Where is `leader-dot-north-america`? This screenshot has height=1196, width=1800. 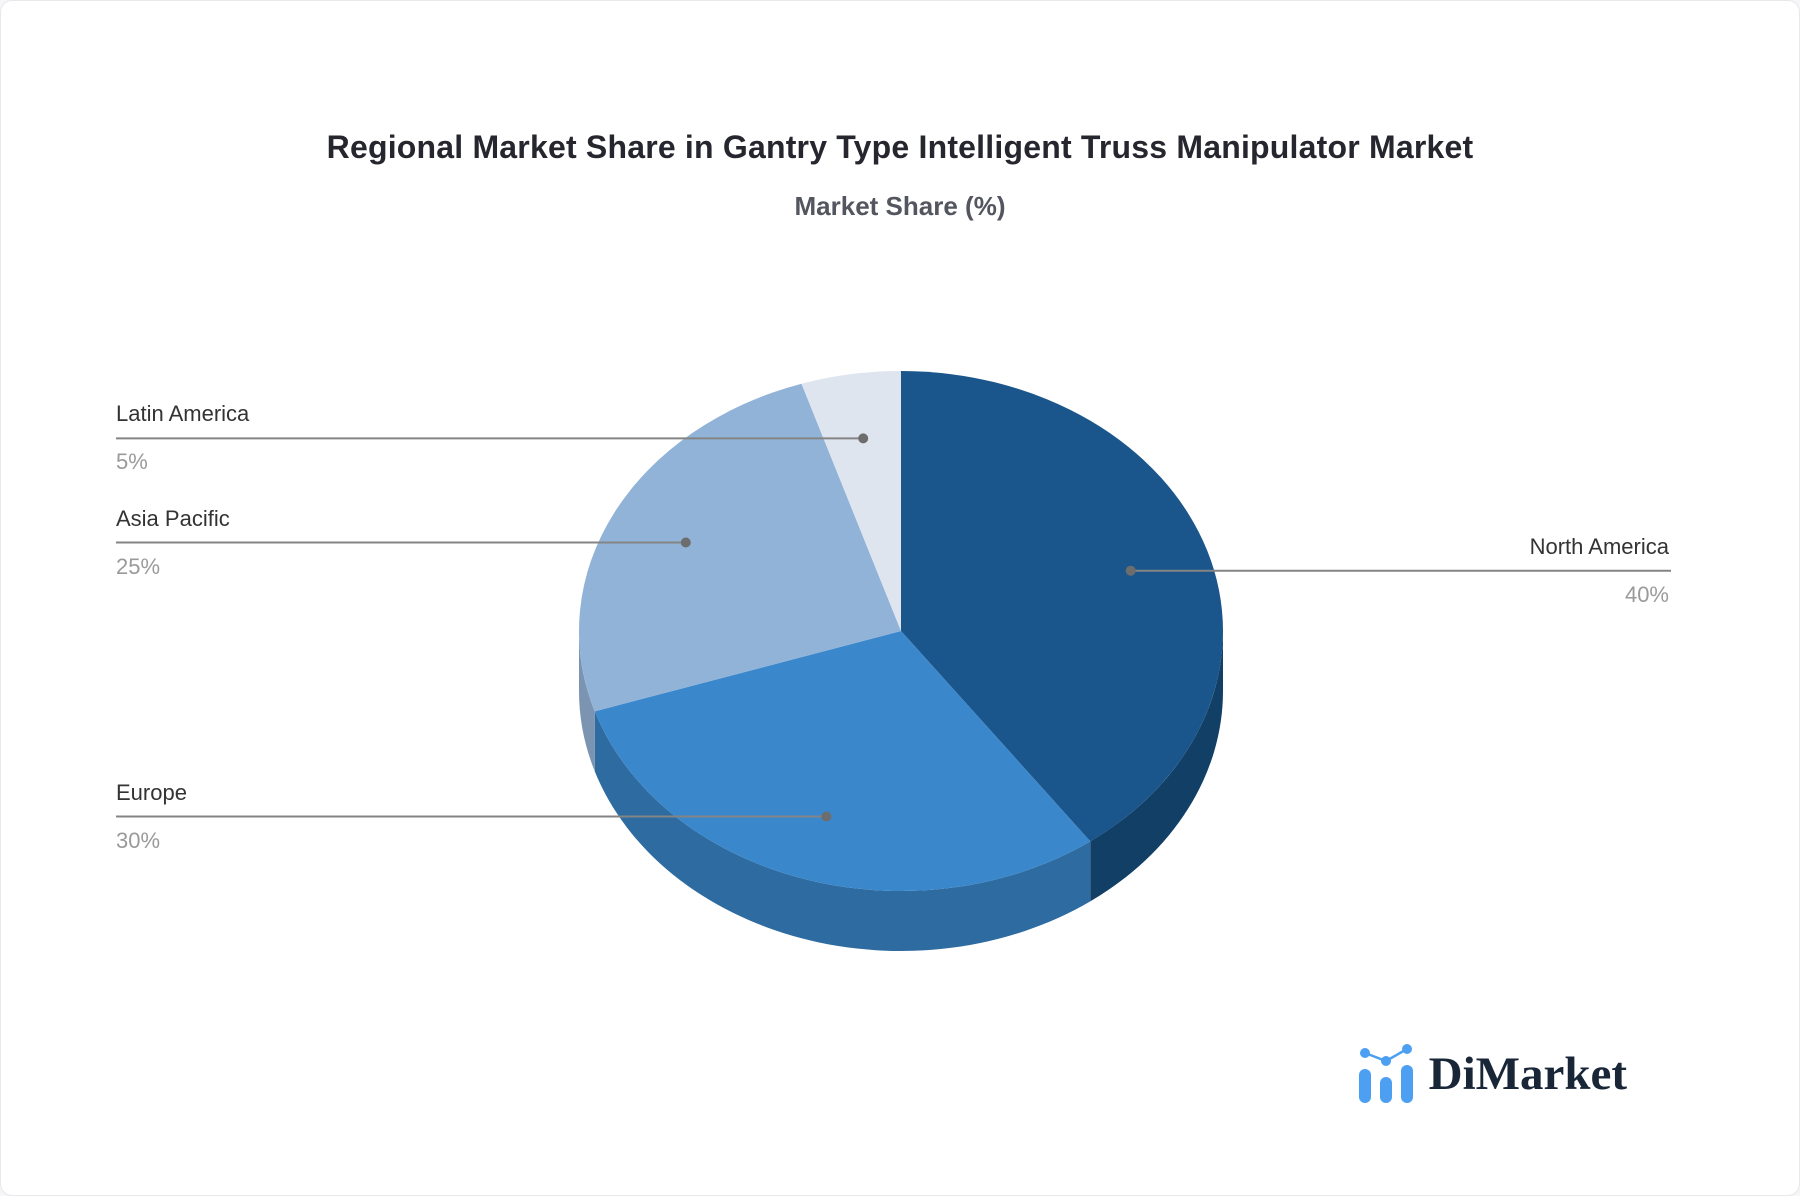
leader-dot-north-america is located at coordinates (1130, 570).